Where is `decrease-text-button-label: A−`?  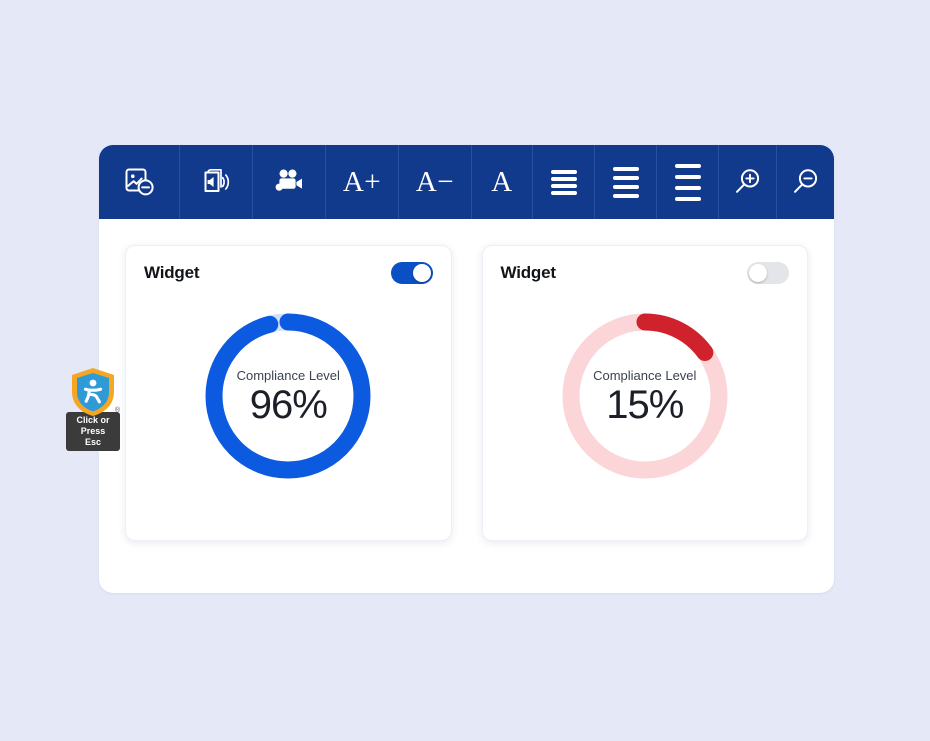 decrease-text-button-label: A− is located at coordinates (435, 181).